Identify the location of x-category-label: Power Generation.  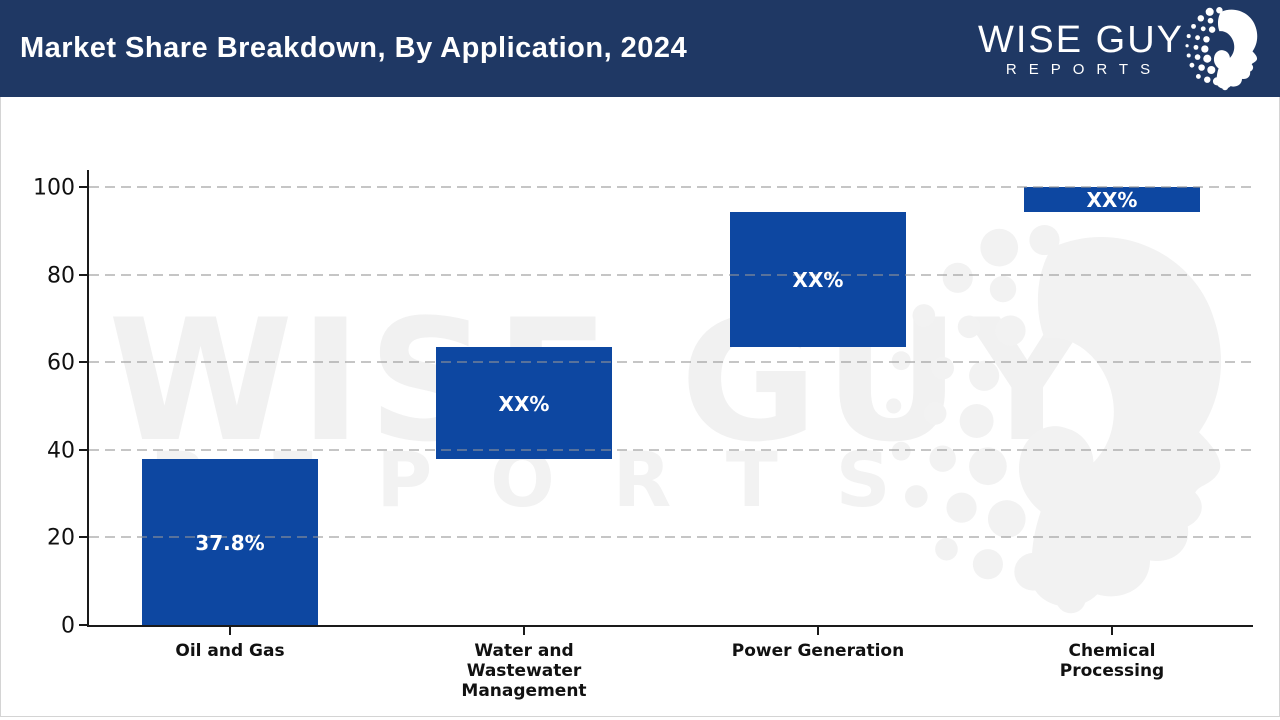
(818, 651).